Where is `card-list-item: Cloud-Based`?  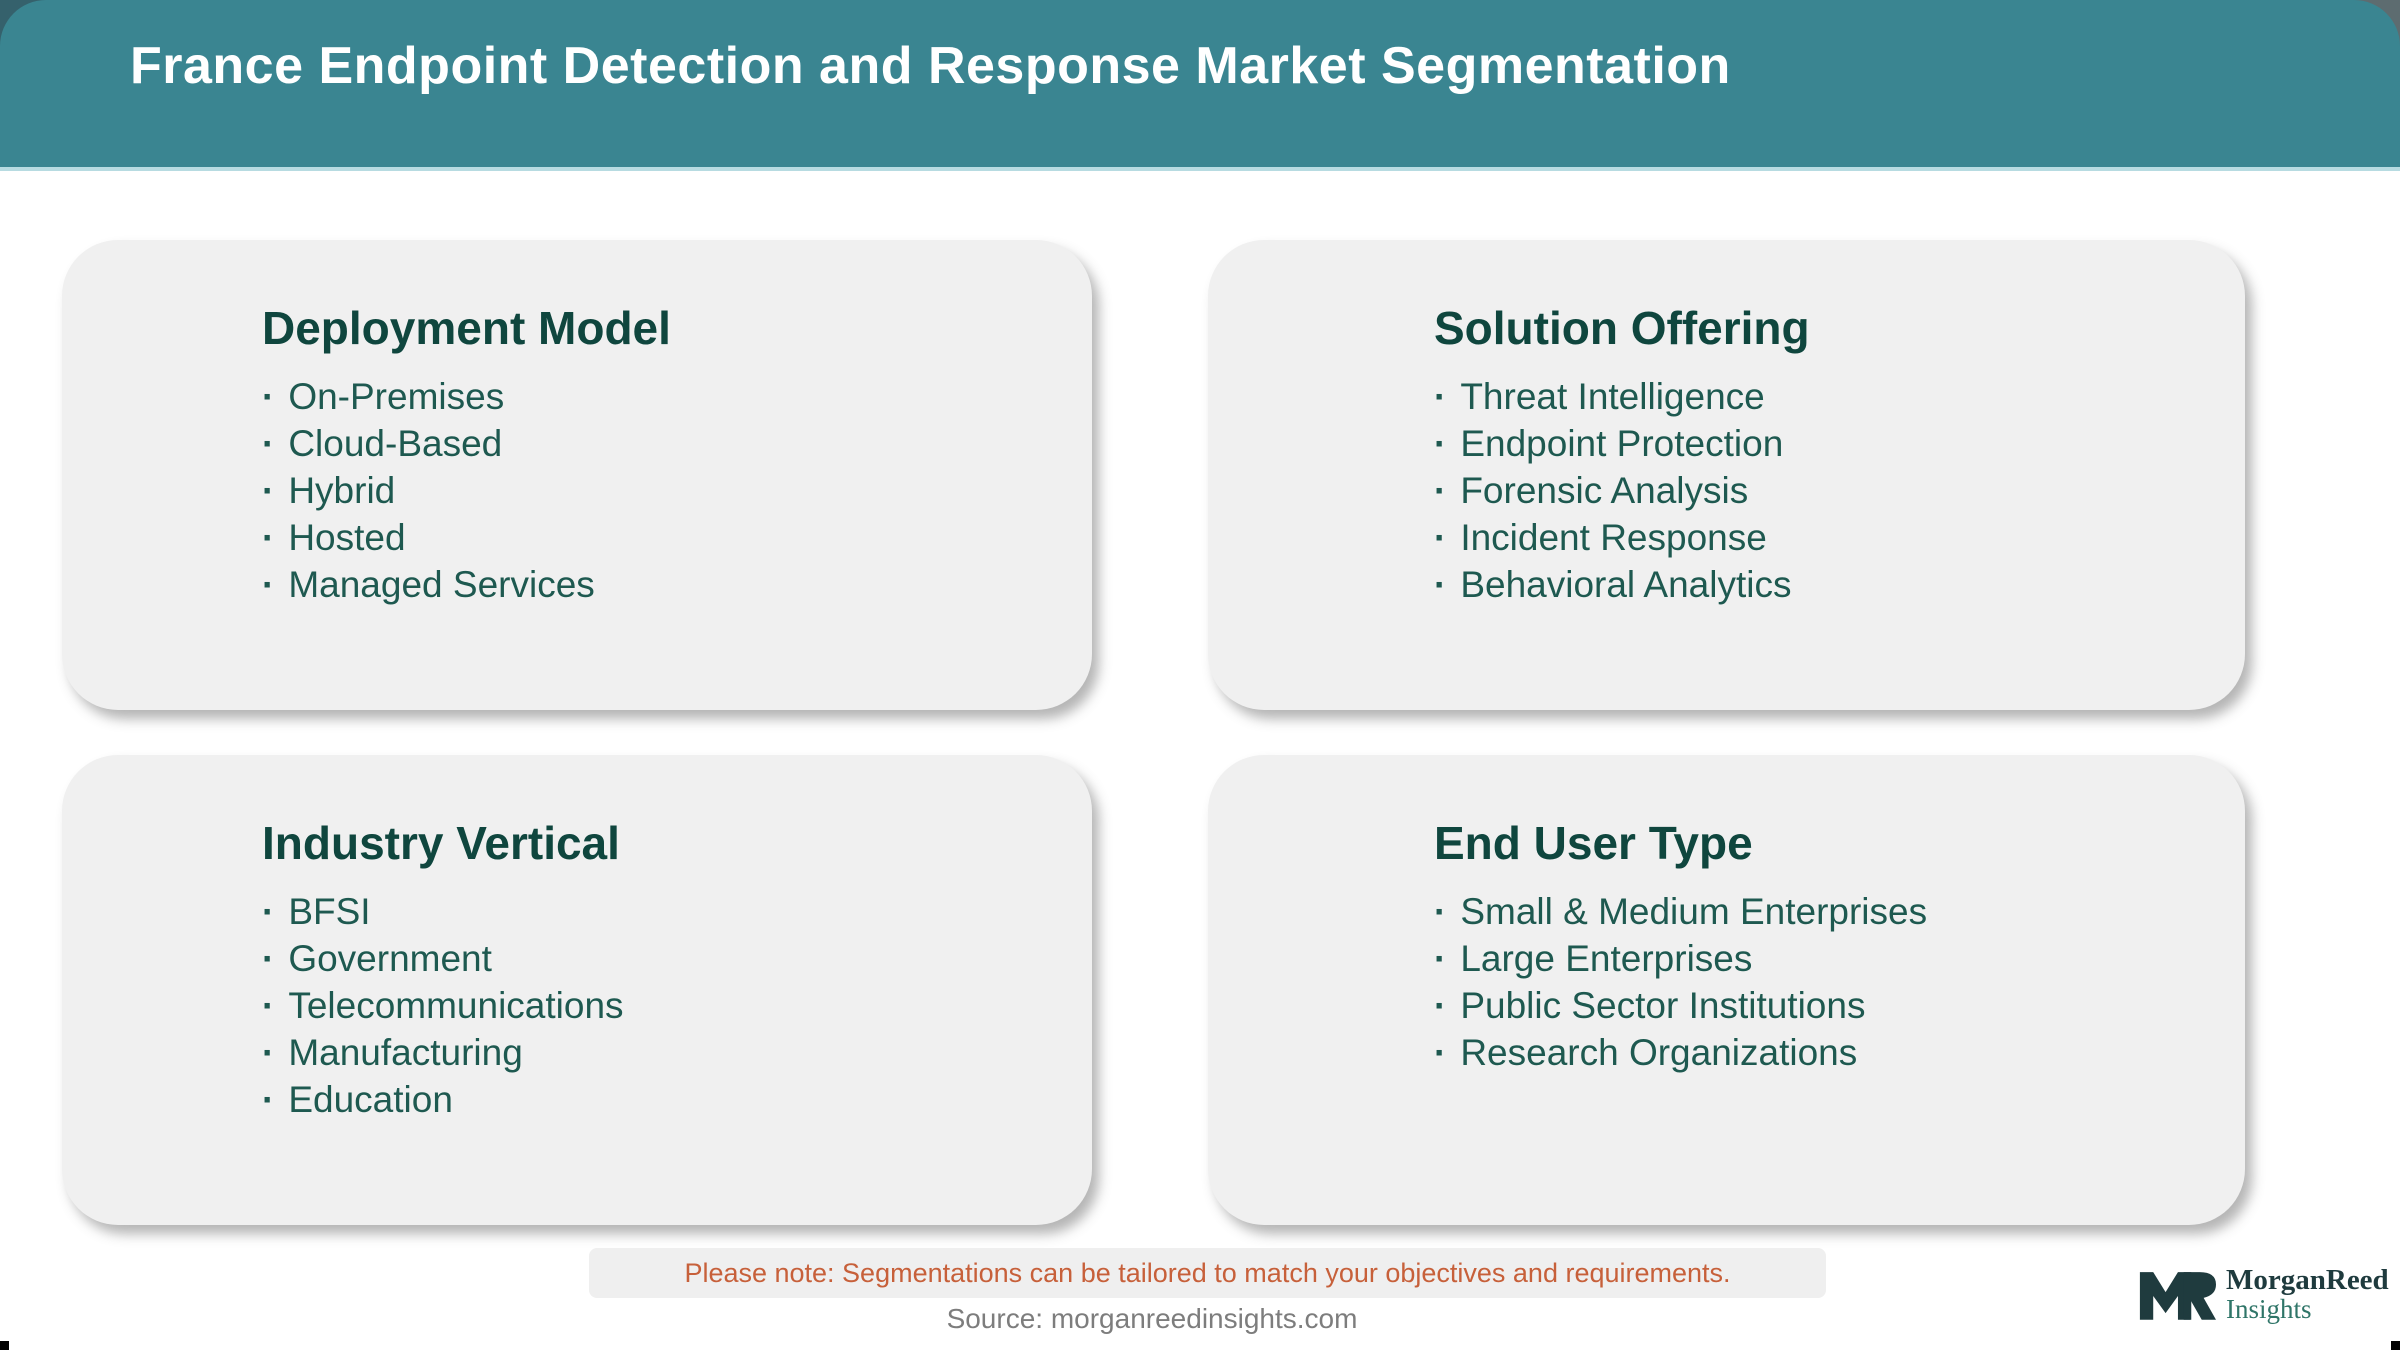
card-list-item: Cloud-Based is located at coordinates (652, 443).